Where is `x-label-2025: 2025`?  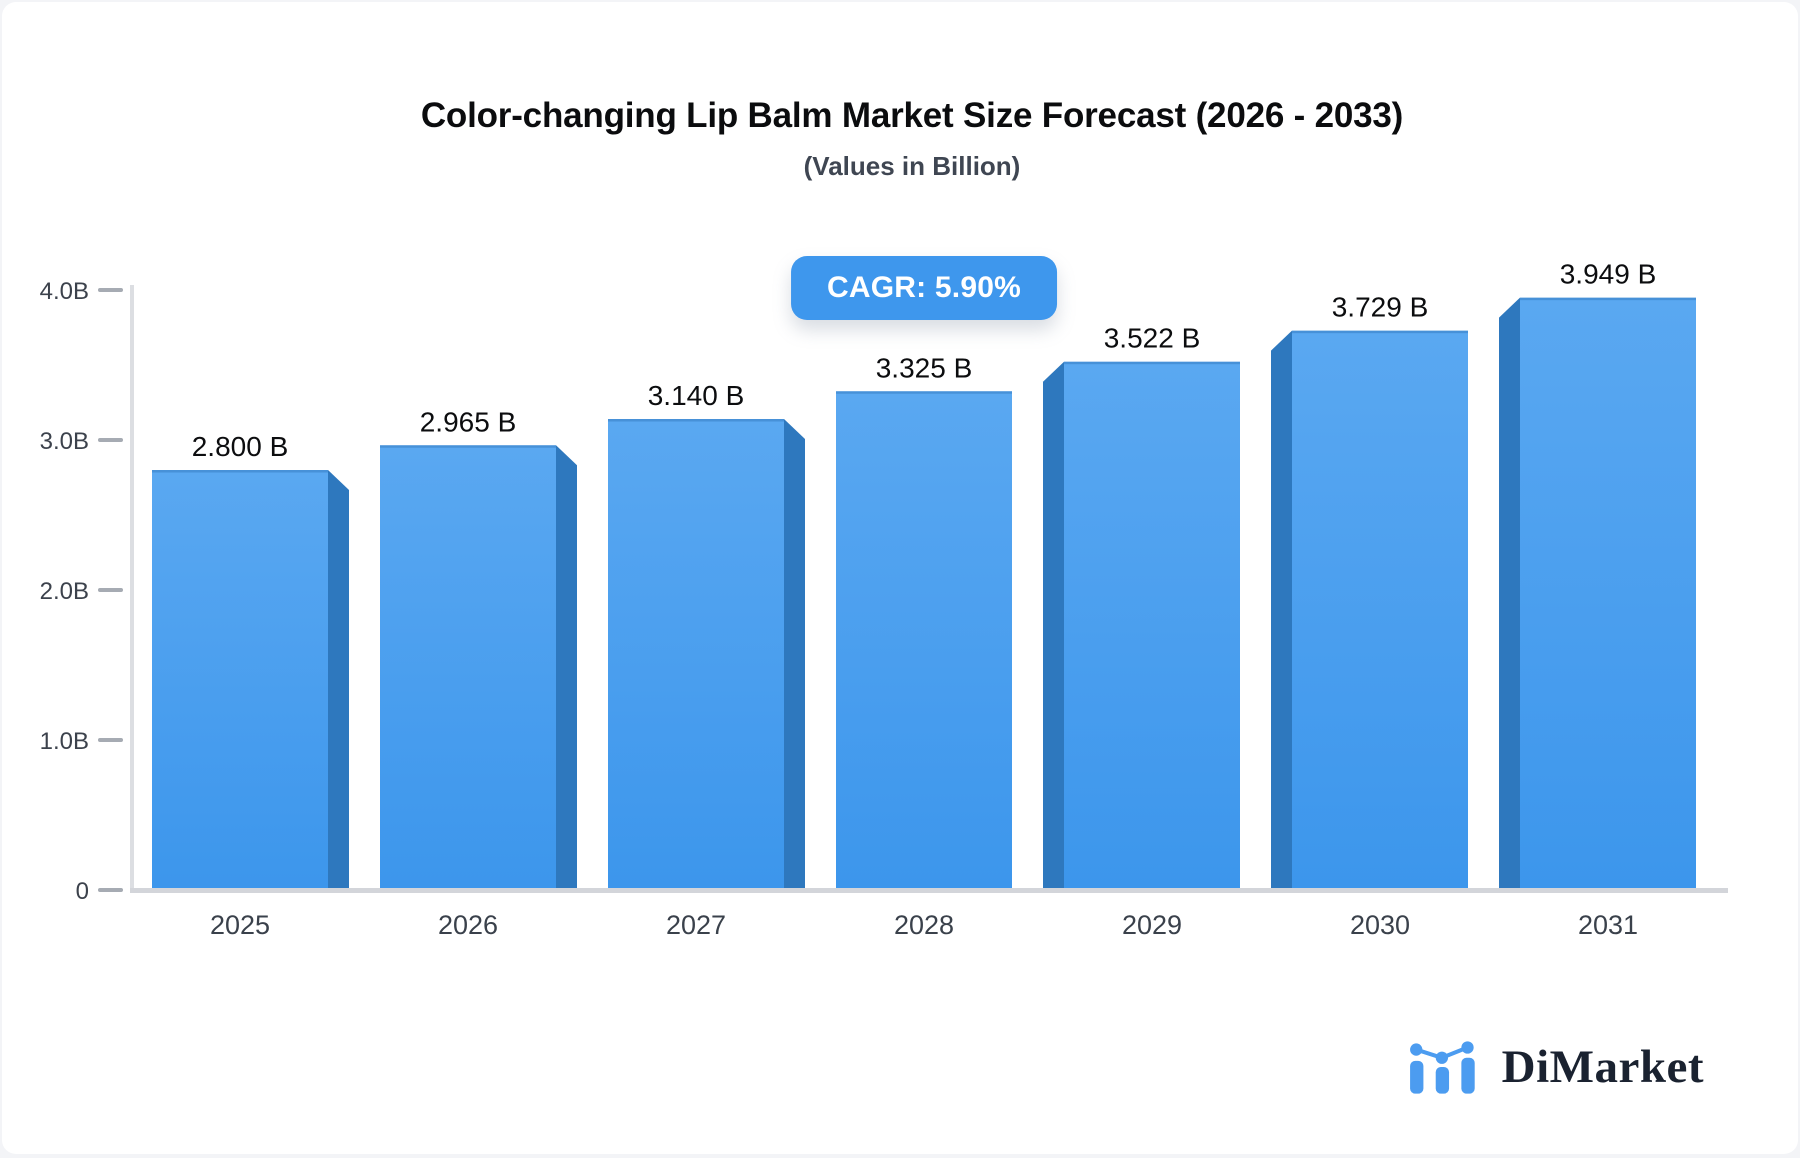 x-label-2025: 2025 is located at coordinates (240, 925).